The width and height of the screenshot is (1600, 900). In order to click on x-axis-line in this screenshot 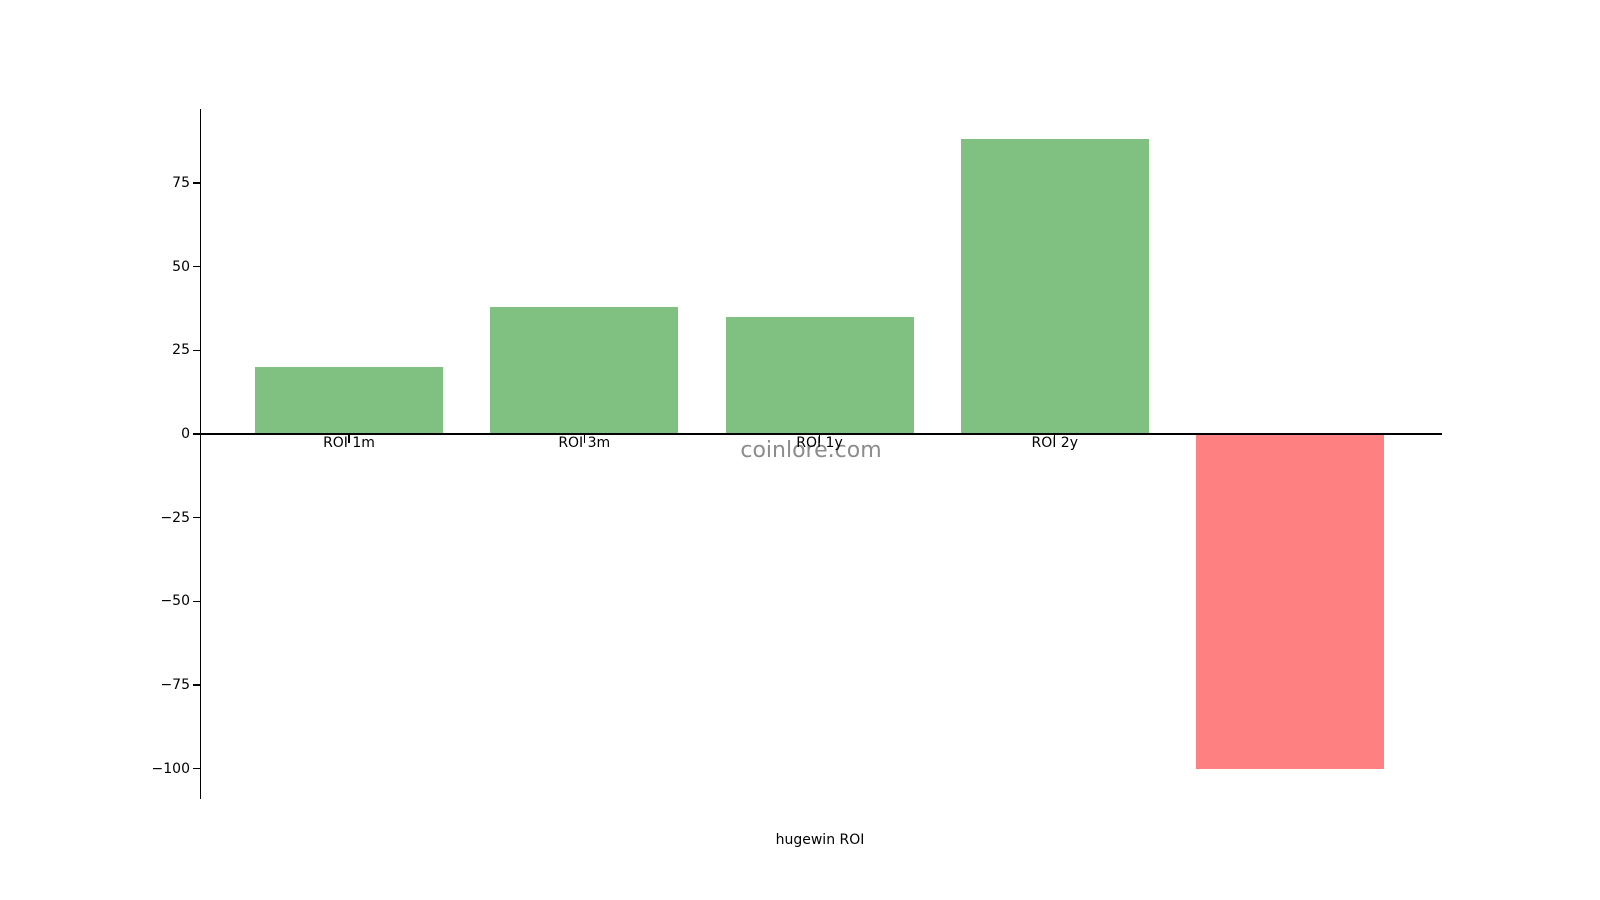, I will do `click(821, 434)`.